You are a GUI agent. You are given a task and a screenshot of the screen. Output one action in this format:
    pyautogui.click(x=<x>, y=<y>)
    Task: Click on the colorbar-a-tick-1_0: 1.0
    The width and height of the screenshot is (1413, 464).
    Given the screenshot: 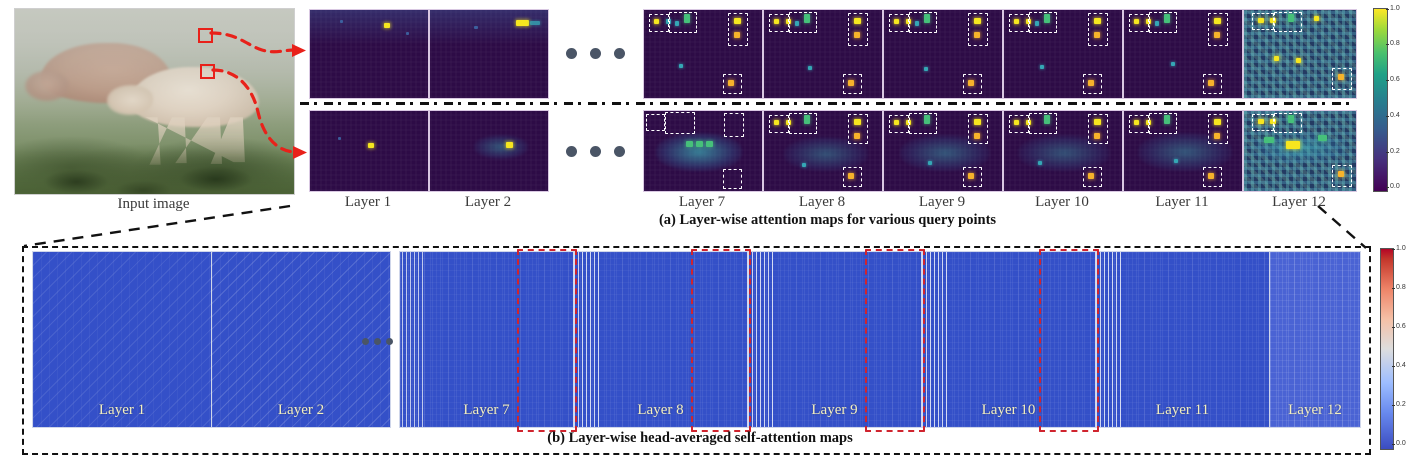 What is the action you would take?
    pyautogui.click(x=1393, y=8)
    